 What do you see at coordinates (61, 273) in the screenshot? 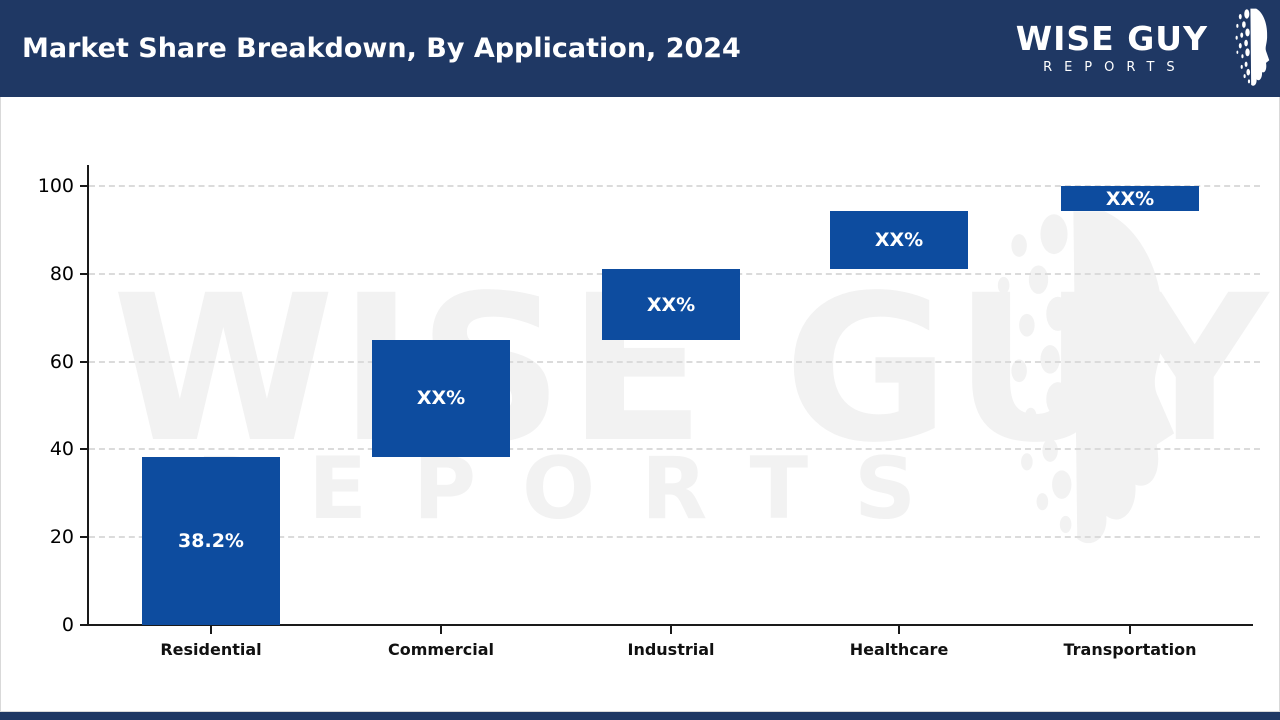
I see `y-tick-label-80: 80` at bounding box center [61, 273].